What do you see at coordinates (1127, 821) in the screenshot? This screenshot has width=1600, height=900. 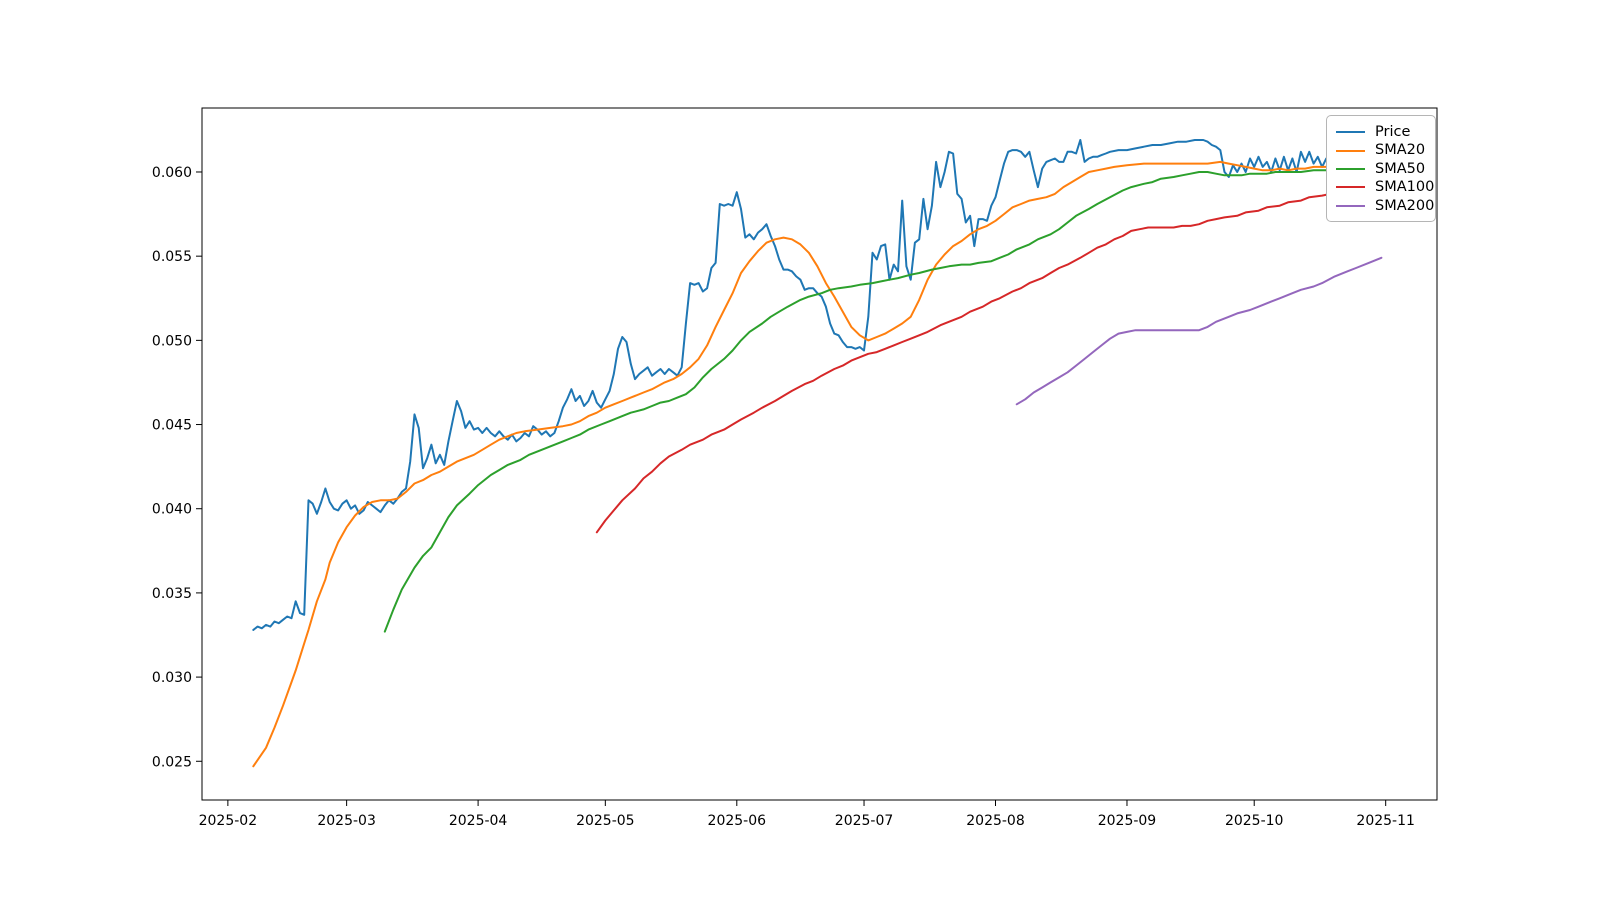 I see `x-tick-label: 2025-09` at bounding box center [1127, 821].